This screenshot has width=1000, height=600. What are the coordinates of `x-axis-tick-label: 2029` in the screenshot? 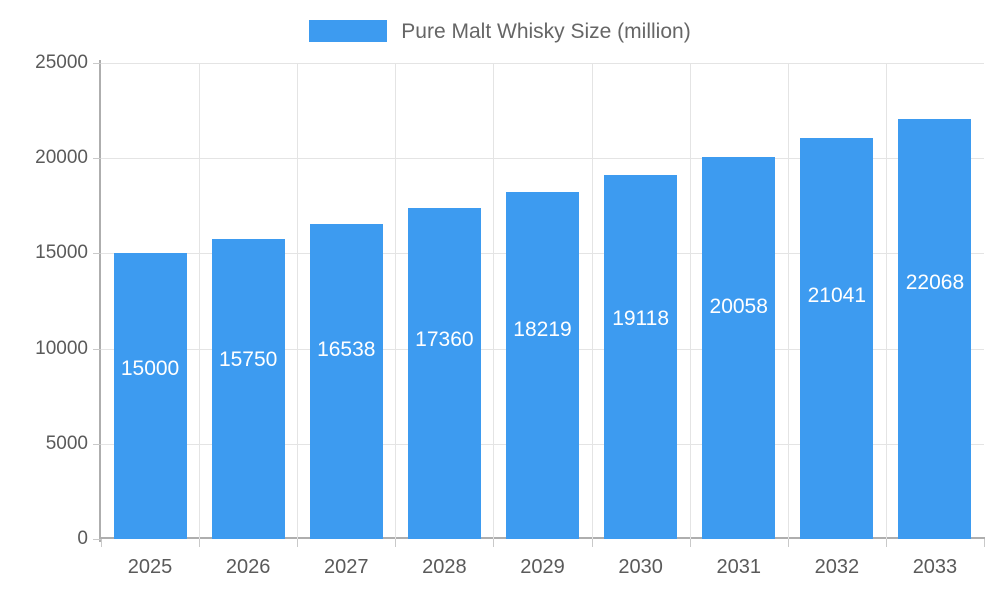 It's located at (542, 567).